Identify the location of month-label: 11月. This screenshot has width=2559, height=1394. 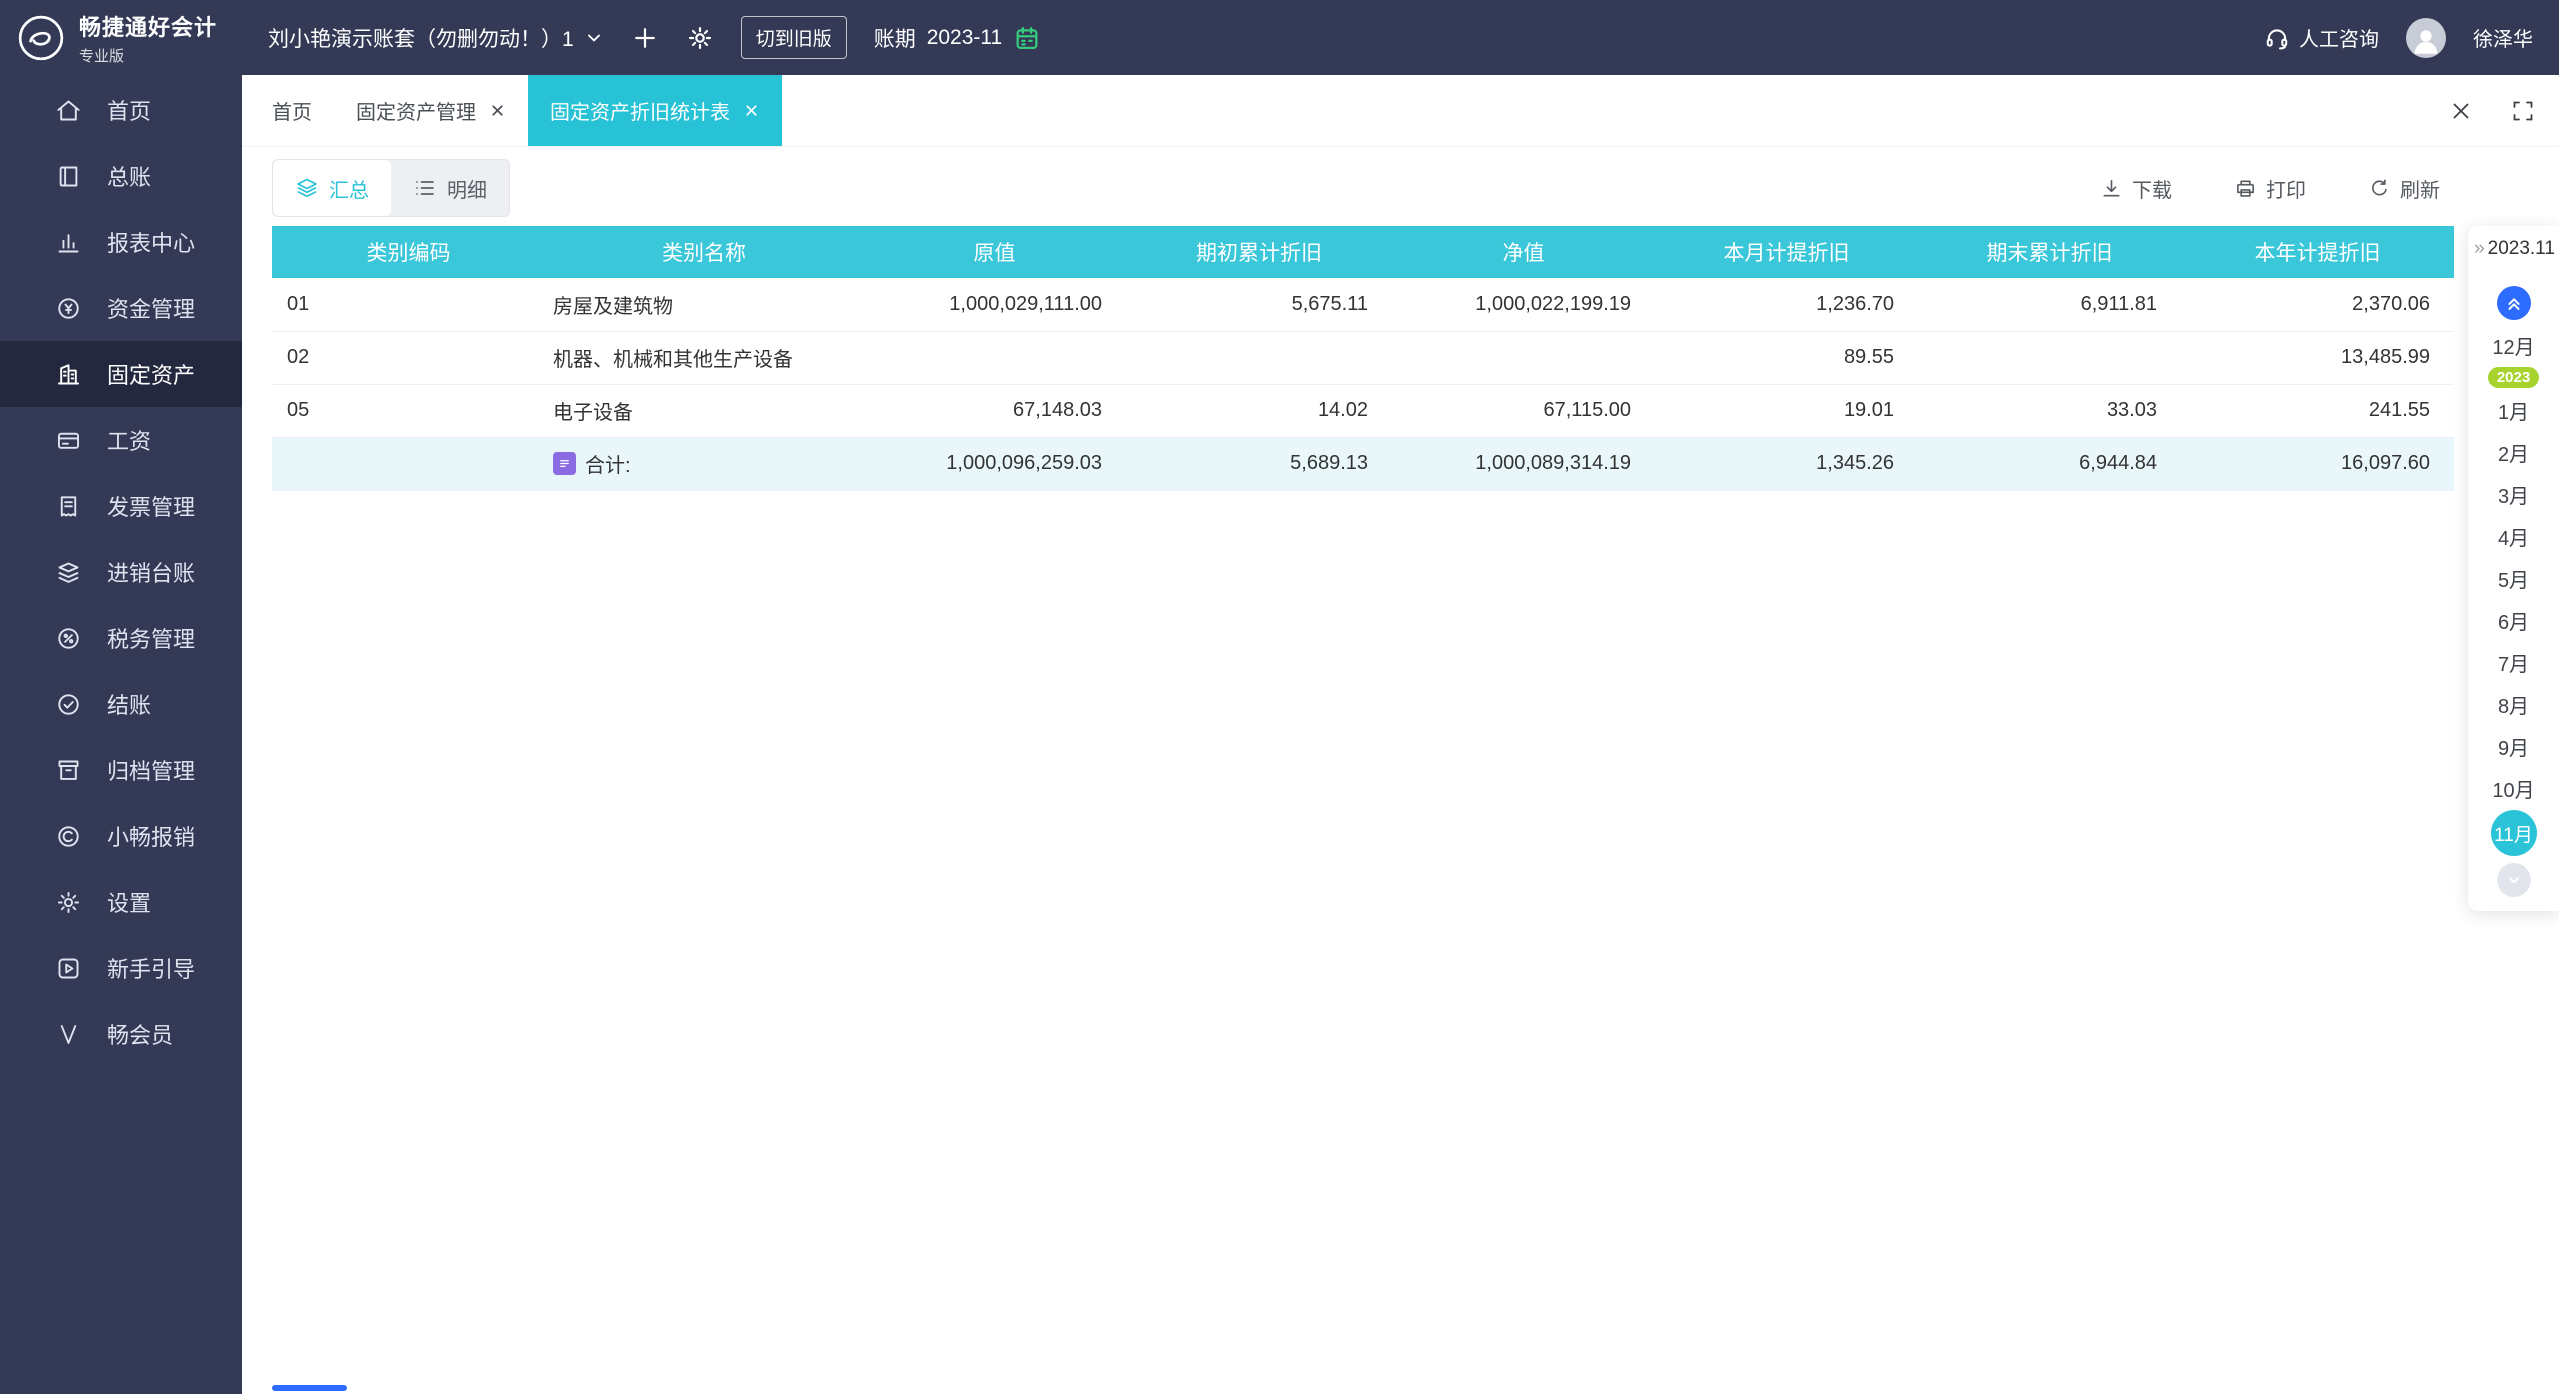
(2513, 833).